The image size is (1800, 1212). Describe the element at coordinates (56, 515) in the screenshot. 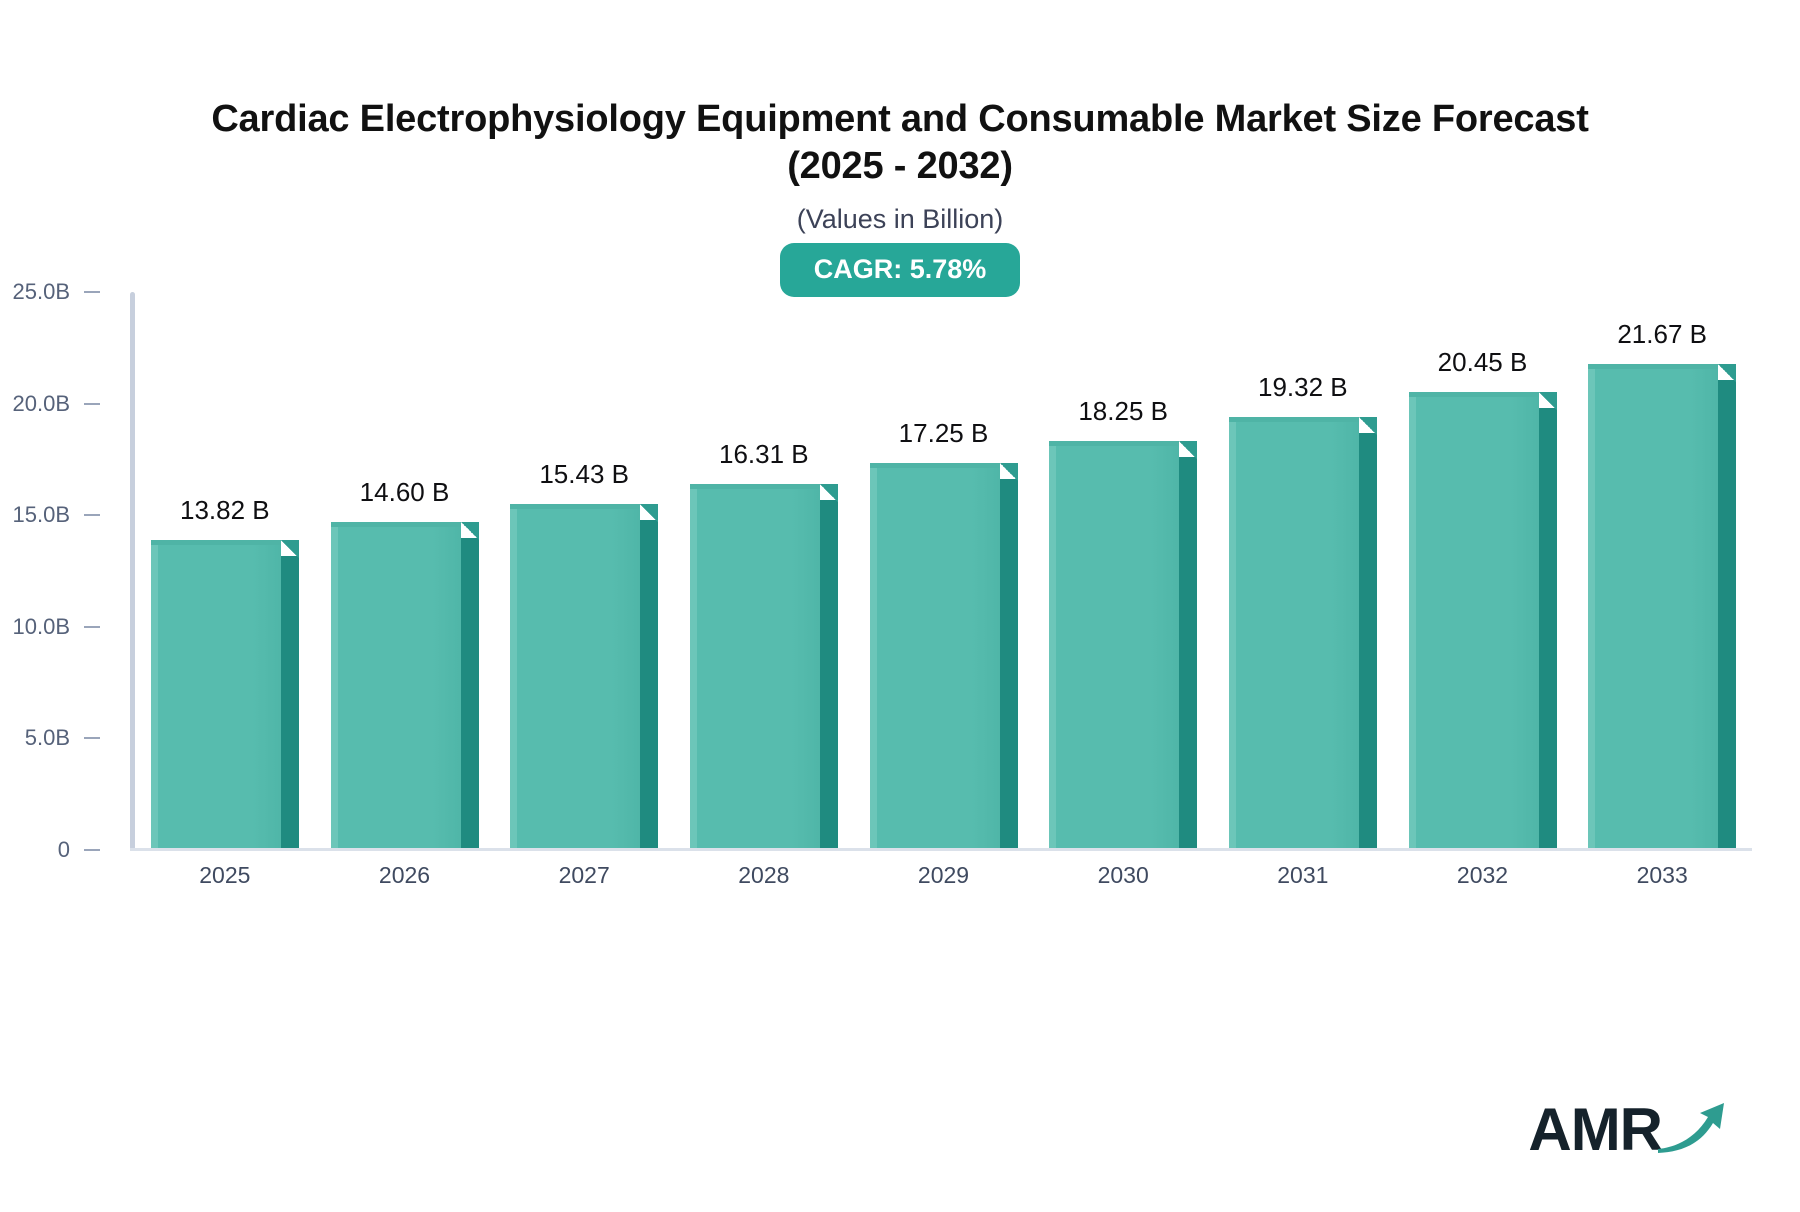

I see `y-axis-tick: 15.0B` at that location.